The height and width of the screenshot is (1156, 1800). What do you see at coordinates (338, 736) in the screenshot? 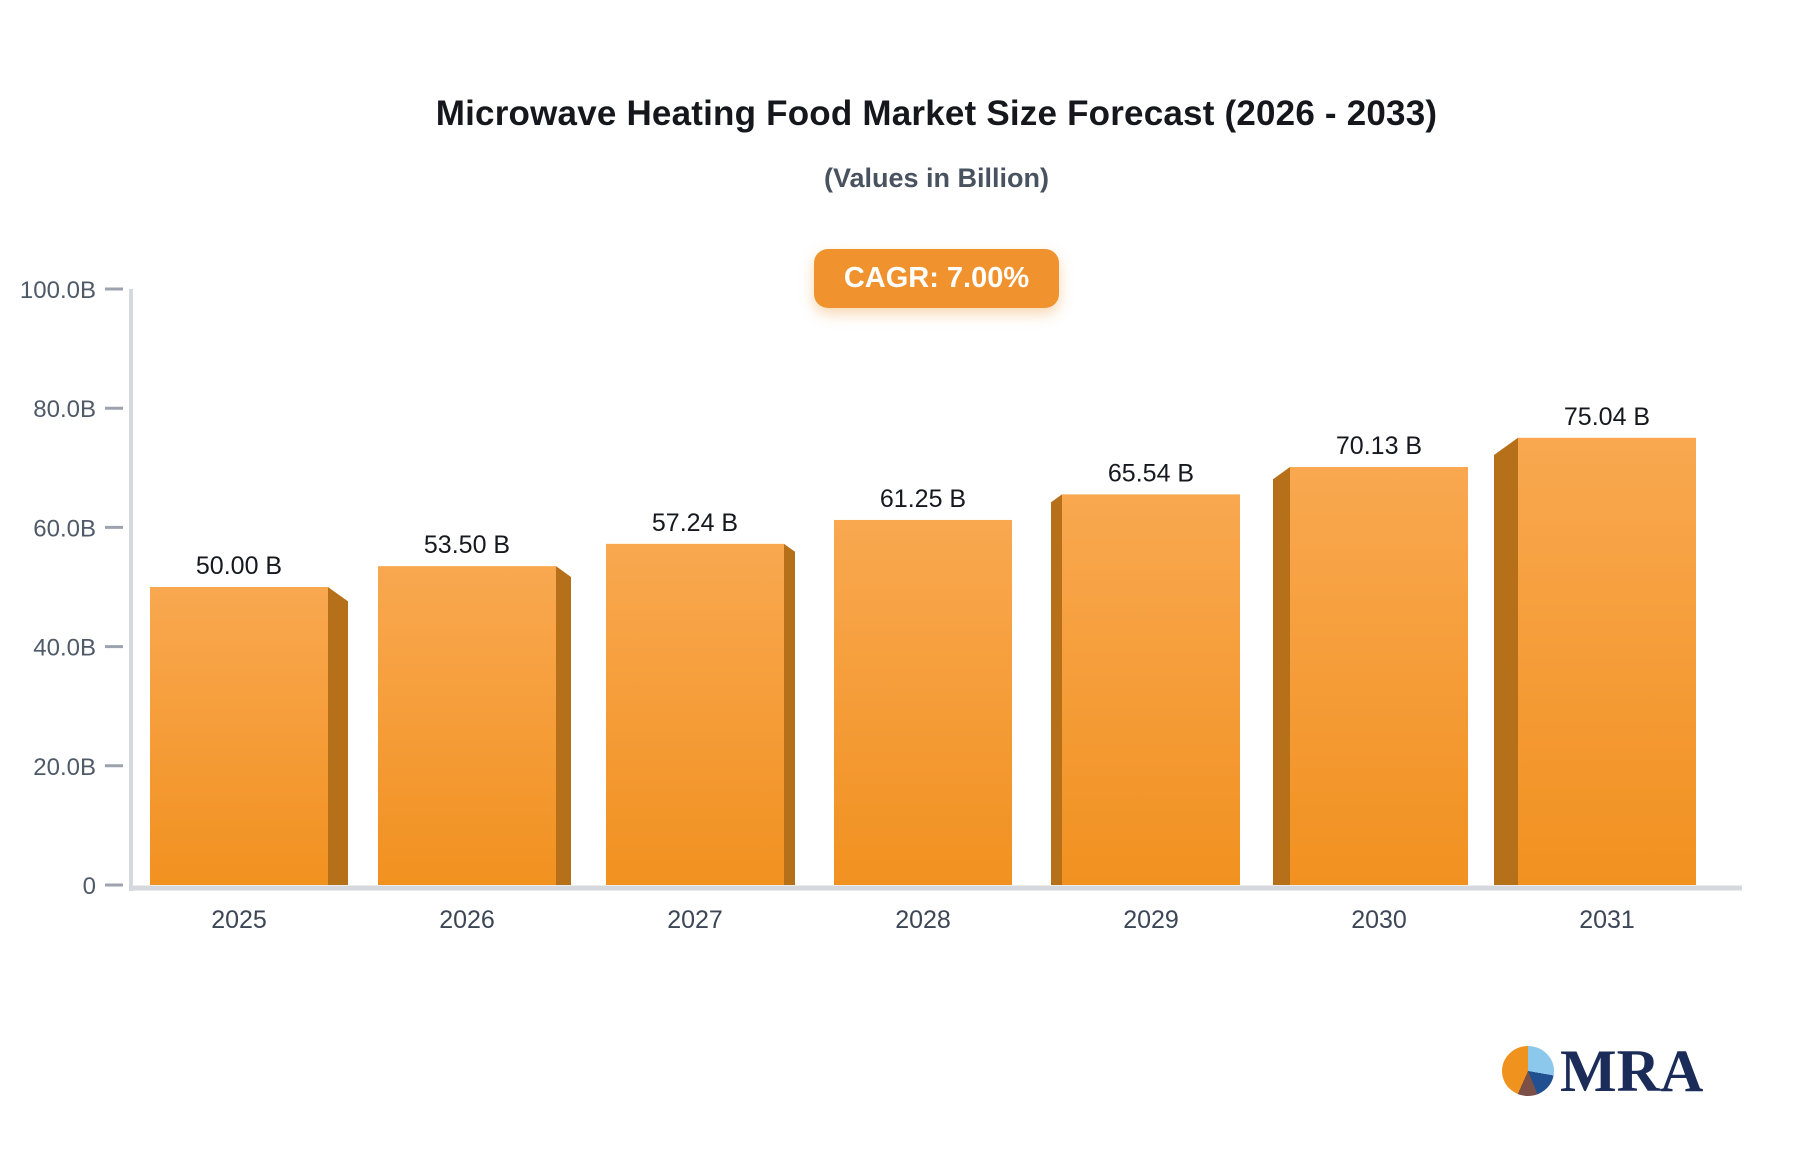
I see `bar-side-2025` at bounding box center [338, 736].